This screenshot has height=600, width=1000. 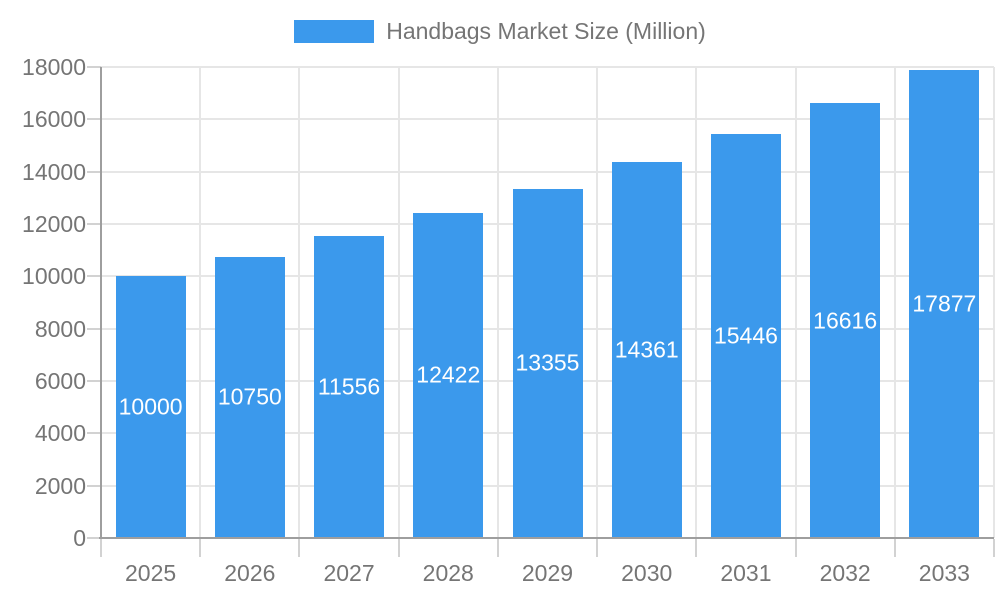 I want to click on y-axis-label: 4000, so click(x=60, y=433).